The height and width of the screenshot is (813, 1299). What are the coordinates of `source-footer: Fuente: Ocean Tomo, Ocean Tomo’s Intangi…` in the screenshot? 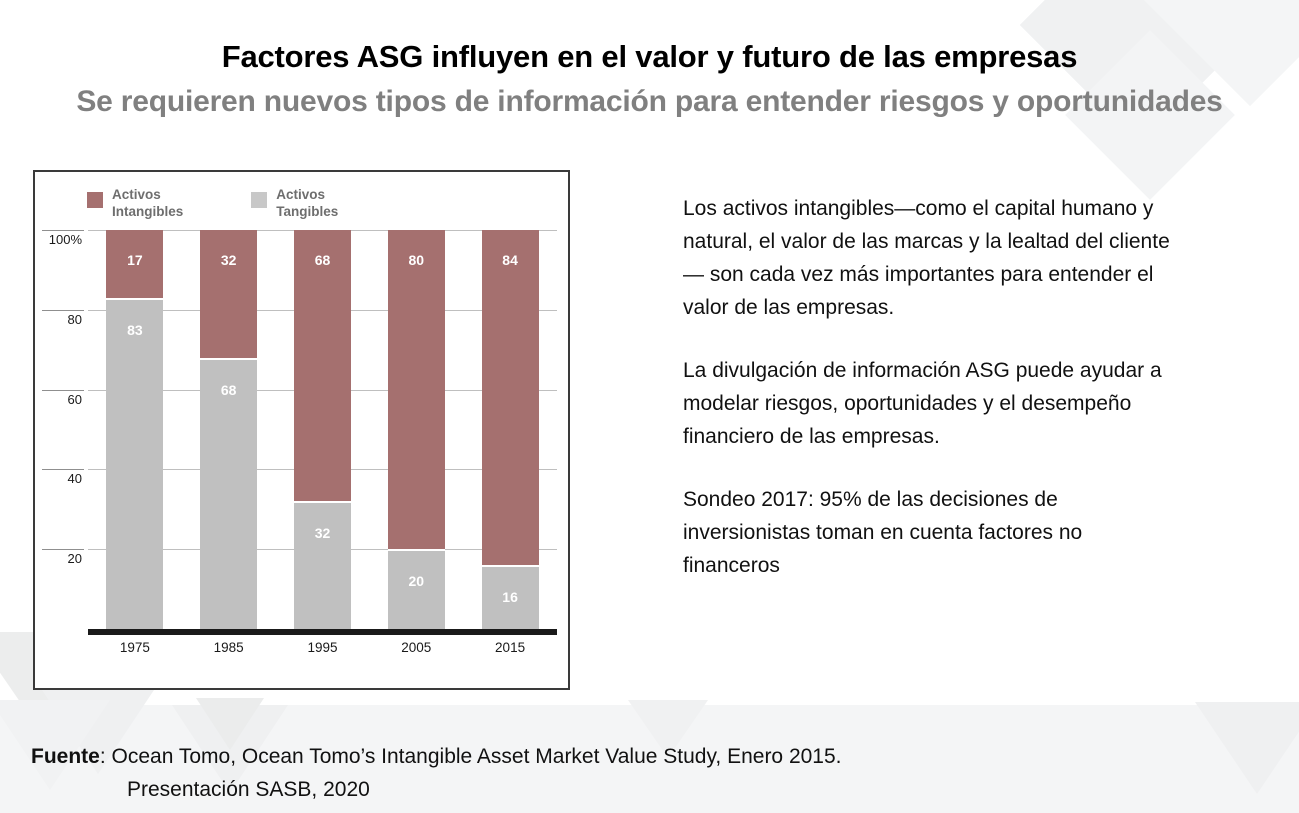 It's located at (436, 773).